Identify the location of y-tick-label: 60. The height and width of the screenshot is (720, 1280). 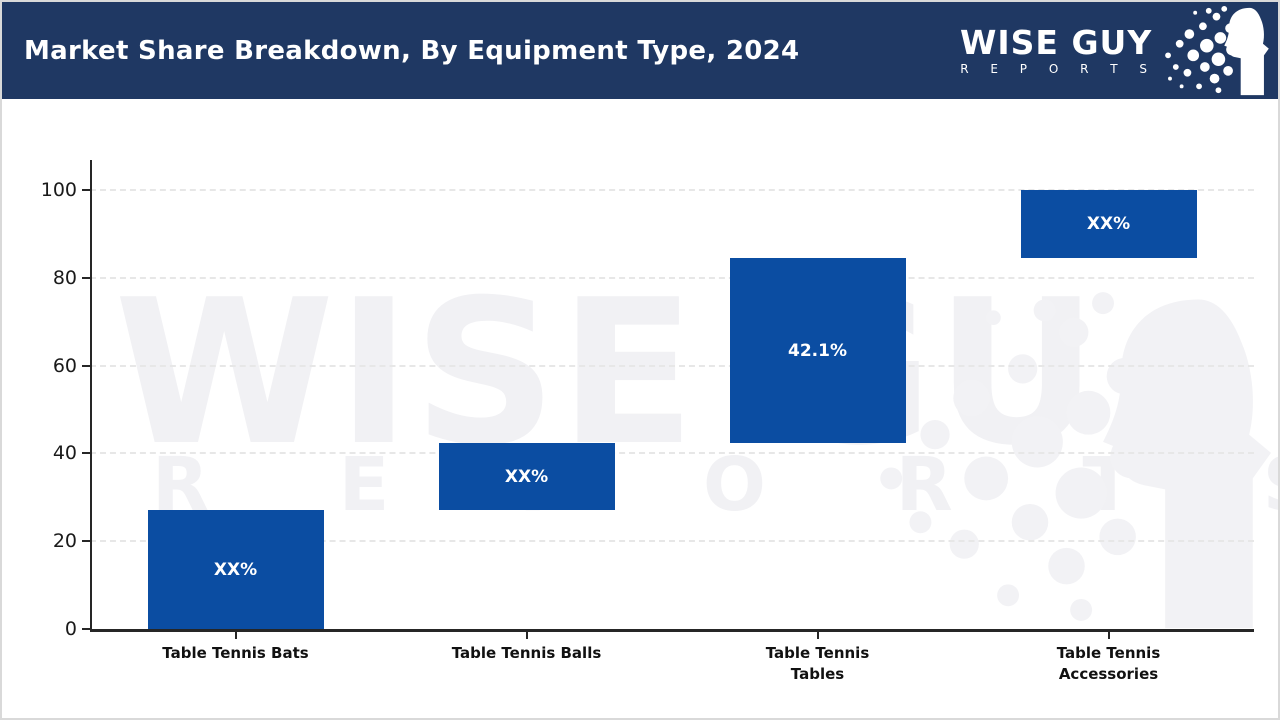
(64, 365).